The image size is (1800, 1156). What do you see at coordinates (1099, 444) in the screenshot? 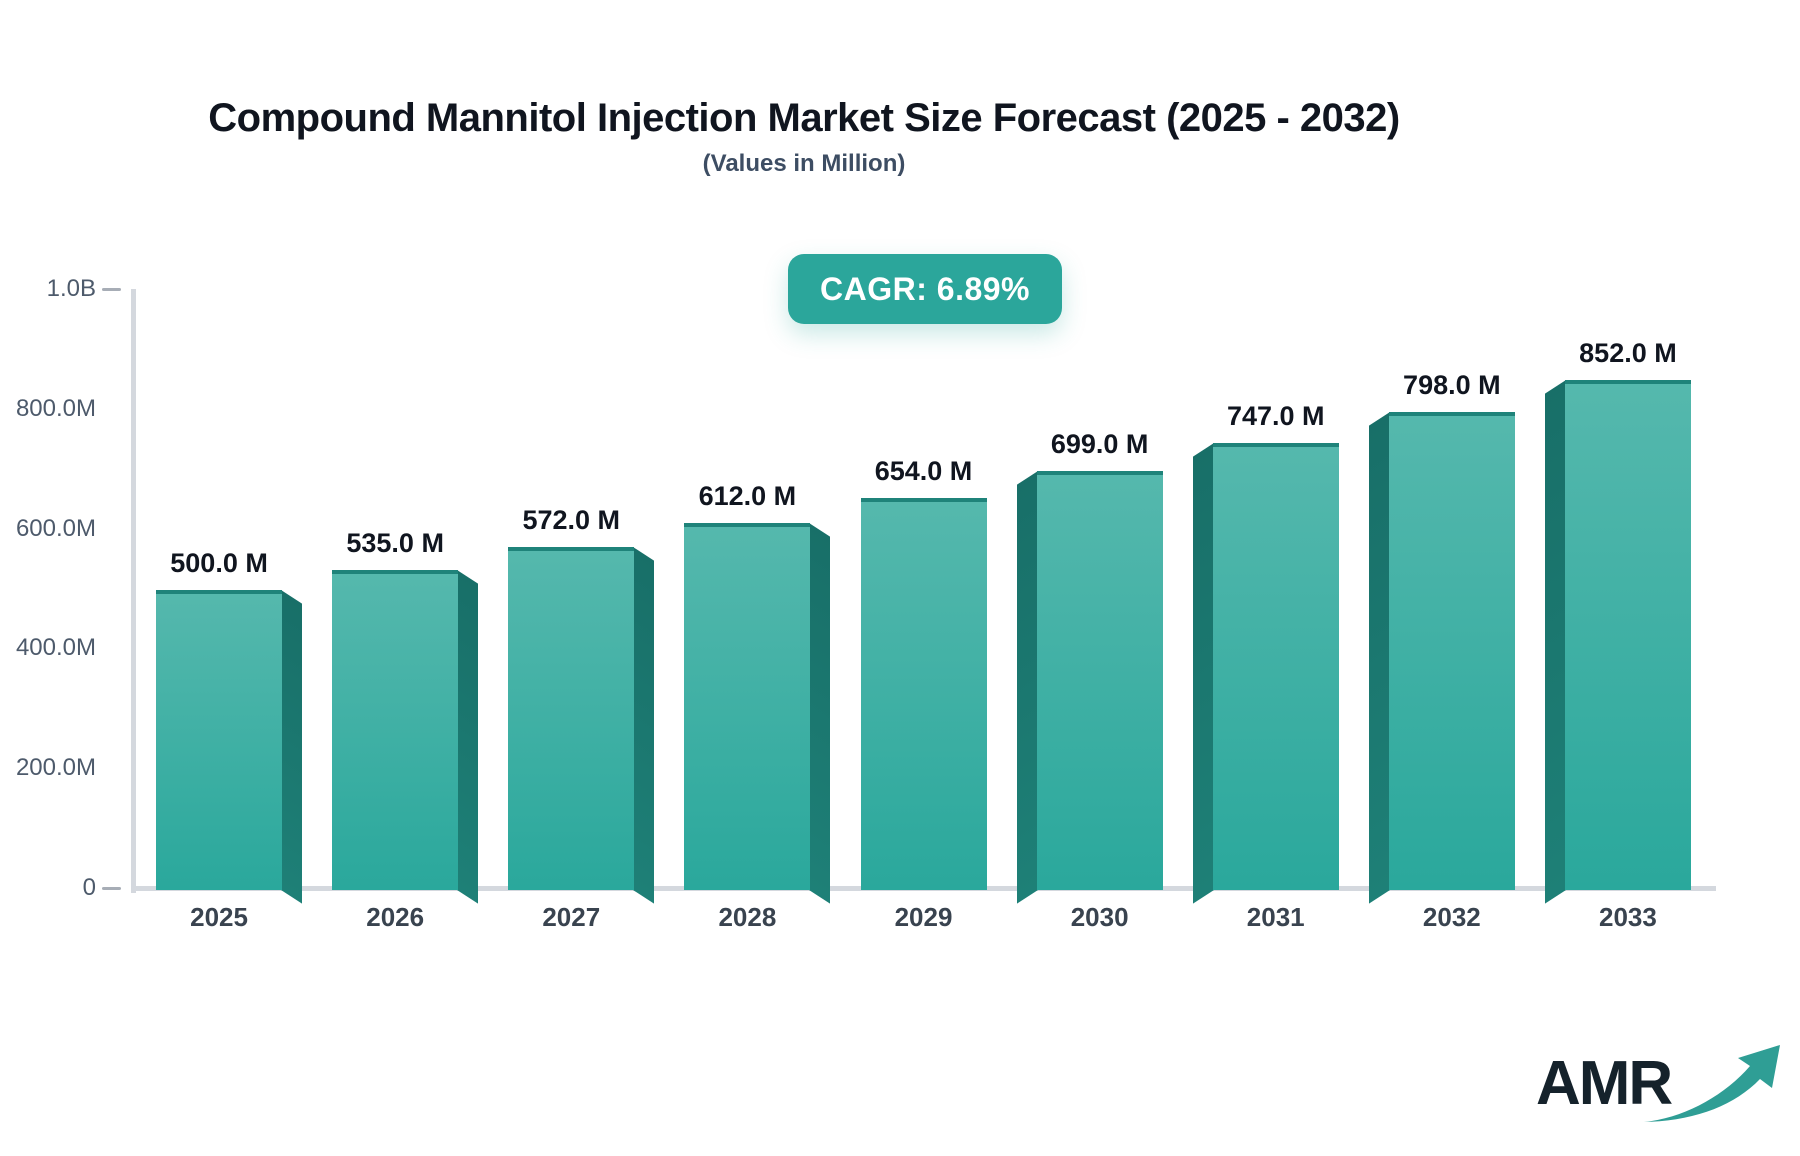
I see `bar-value-label: 699.0 M` at bounding box center [1099, 444].